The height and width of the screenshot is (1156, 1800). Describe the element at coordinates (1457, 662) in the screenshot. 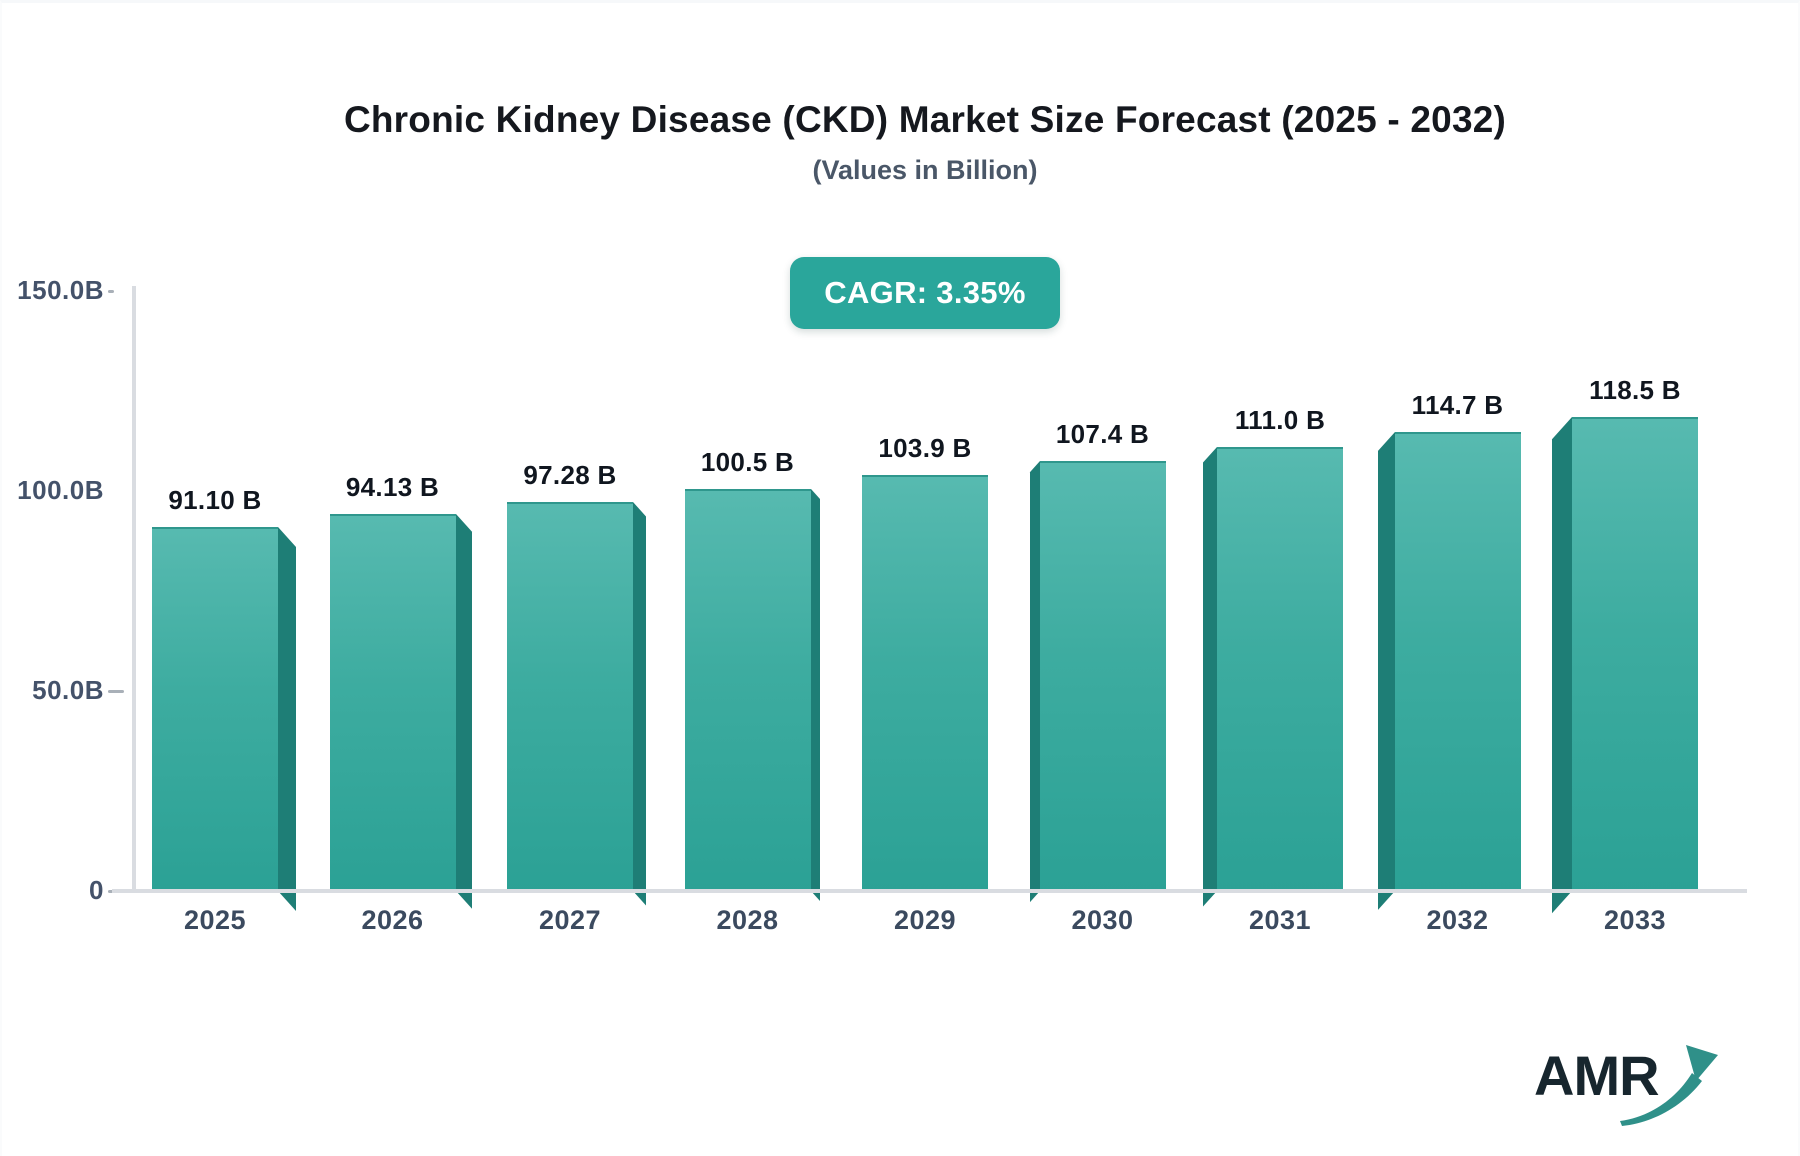

I see `bar-2032` at that location.